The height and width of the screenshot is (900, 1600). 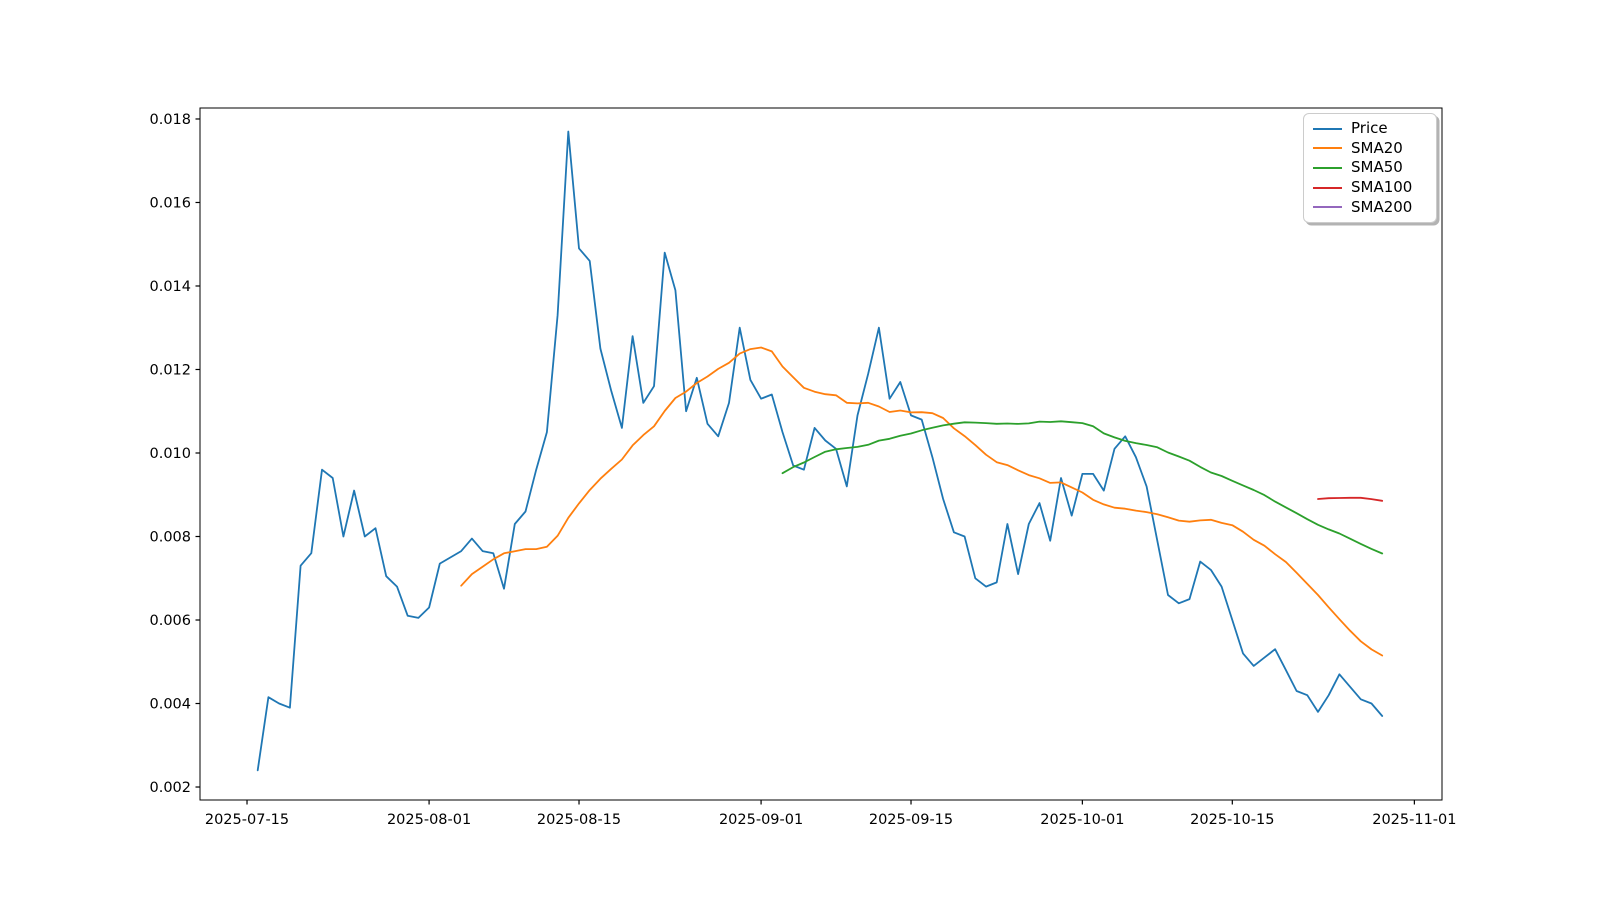 What do you see at coordinates (1327, 207) in the screenshot?
I see `sma200-line-swatch` at bounding box center [1327, 207].